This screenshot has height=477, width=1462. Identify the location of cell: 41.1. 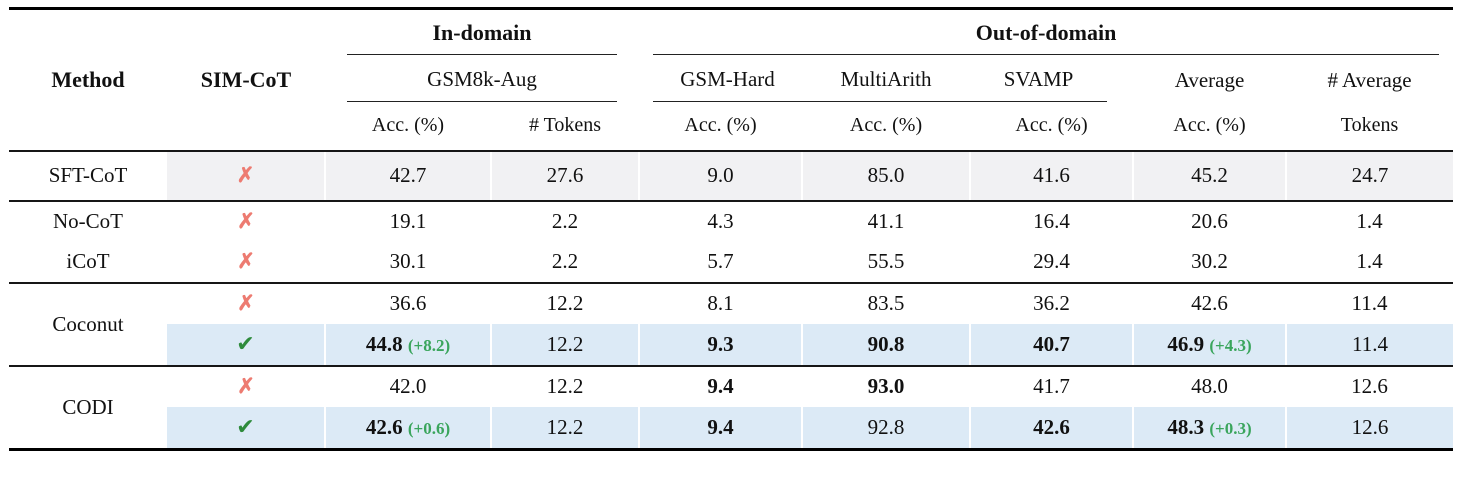
(886, 221).